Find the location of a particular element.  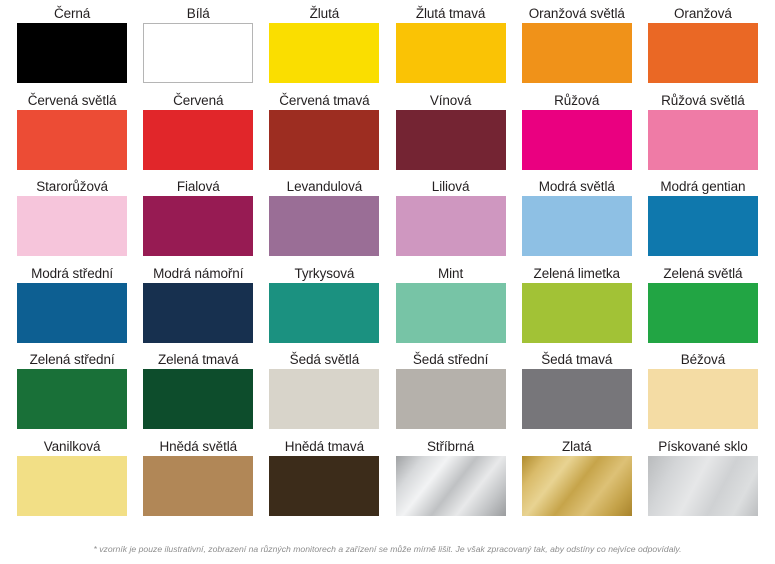

swatch-cell: Vínová is located at coordinates (450, 134).